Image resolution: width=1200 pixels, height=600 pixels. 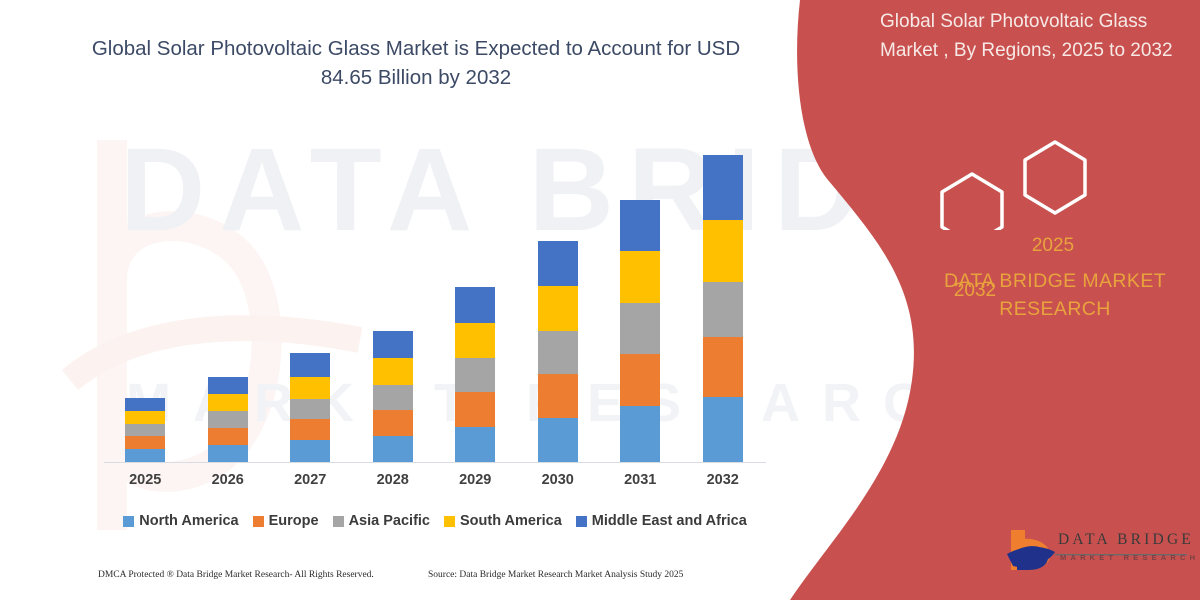 I want to click on x-axis-label: 2032, so click(x=722, y=480).